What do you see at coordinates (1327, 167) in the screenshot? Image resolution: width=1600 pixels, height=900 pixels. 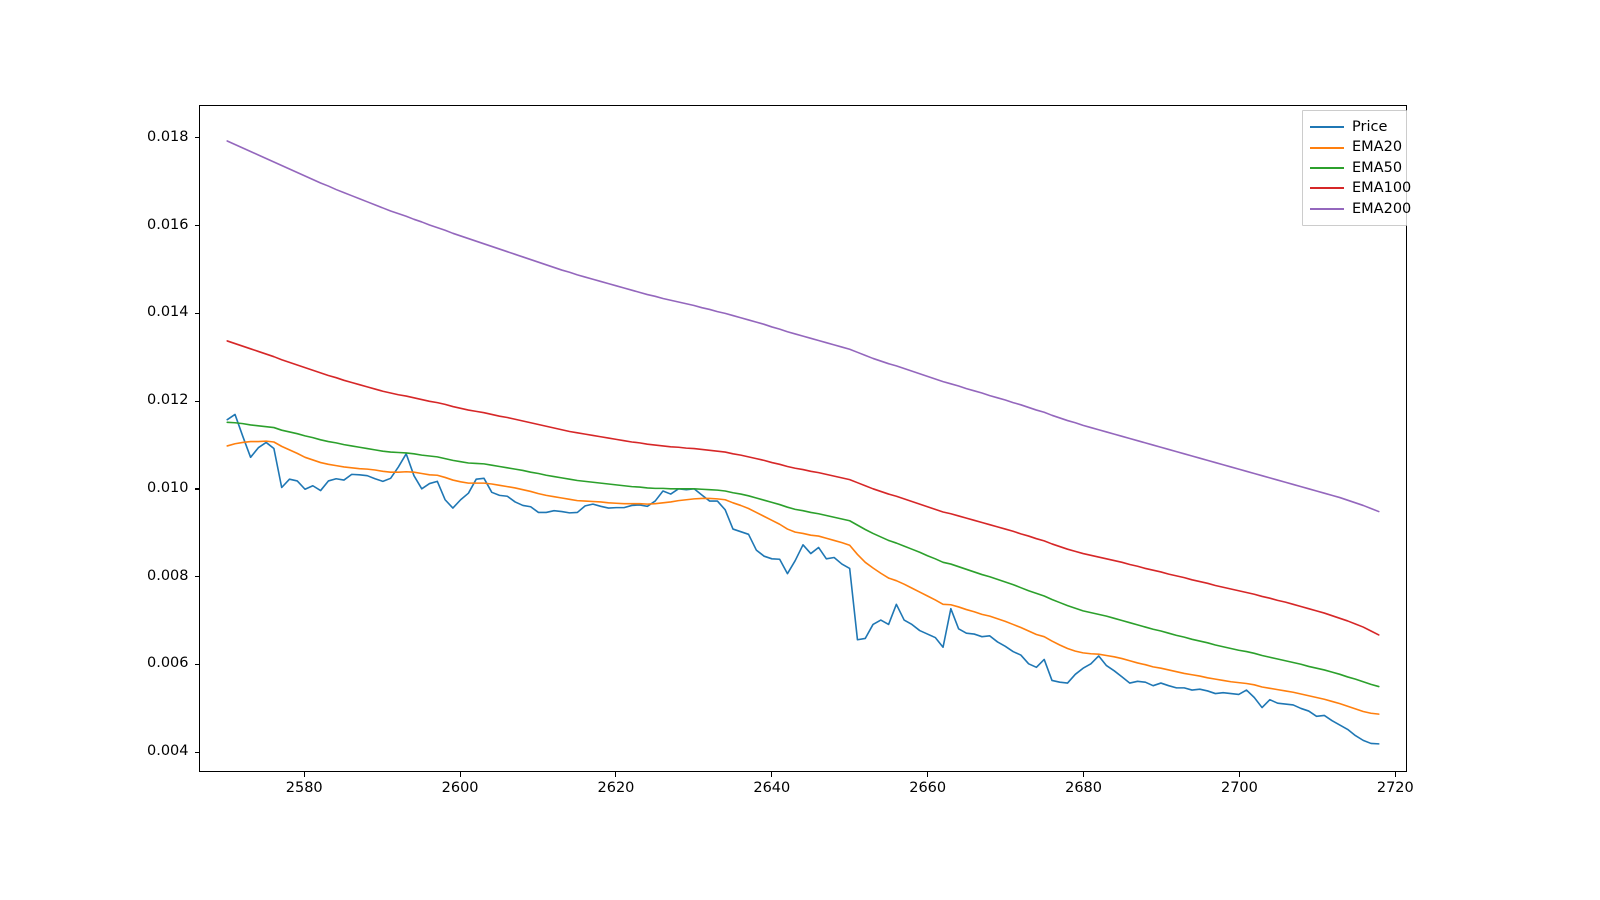 I see `legend-swatch-ema50-icon` at bounding box center [1327, 167].